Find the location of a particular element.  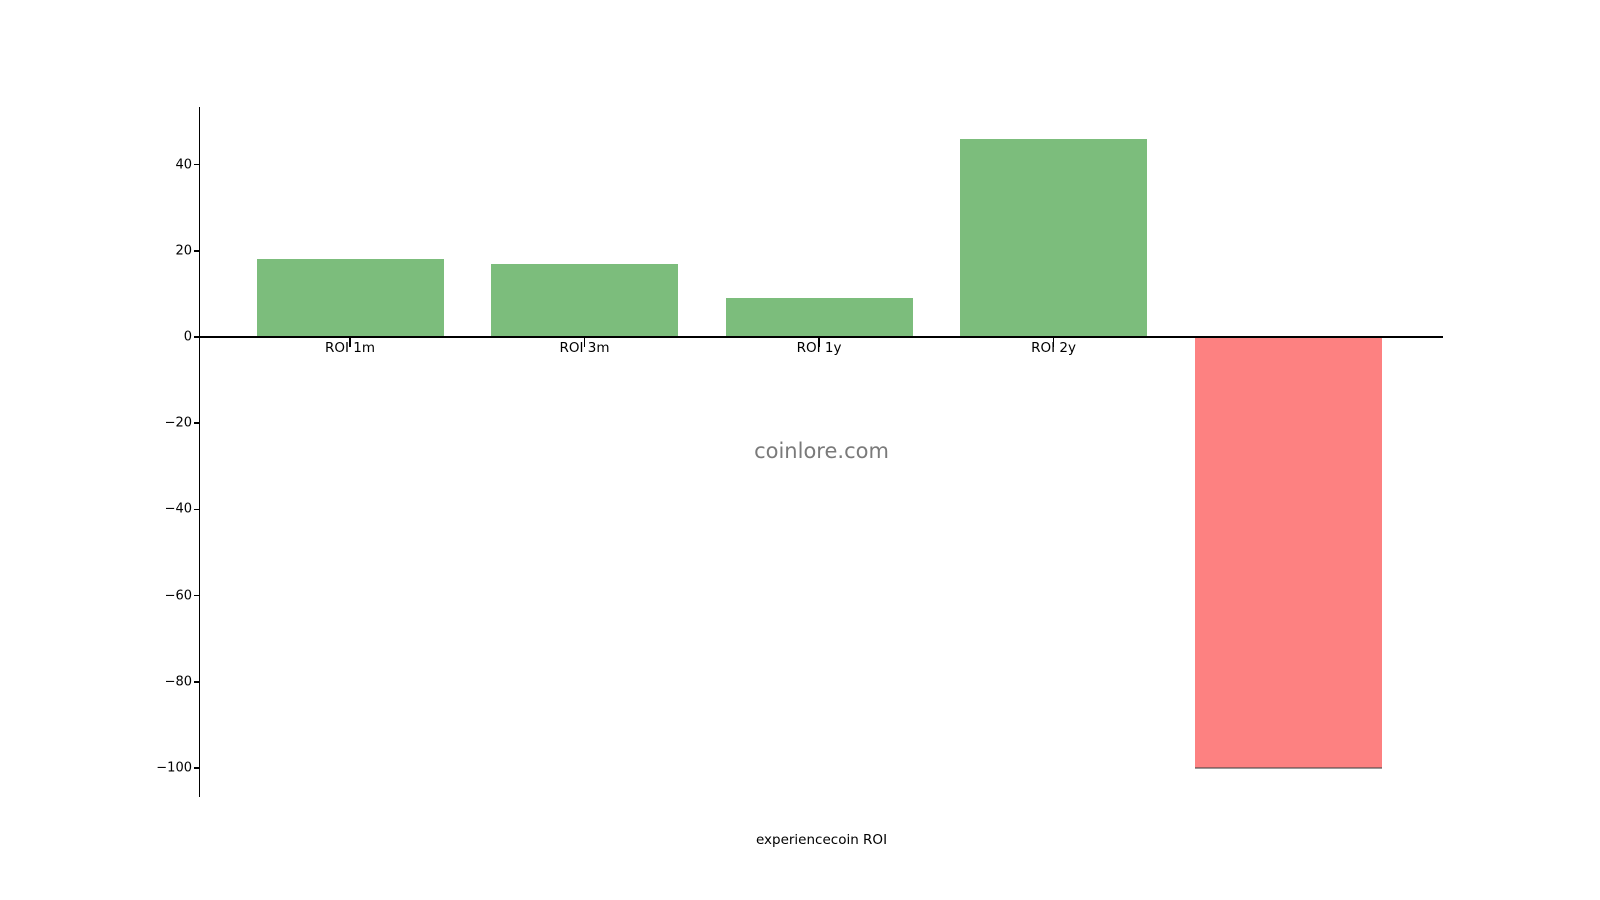

bar-roi-1m is located at coordinates (350, 298).